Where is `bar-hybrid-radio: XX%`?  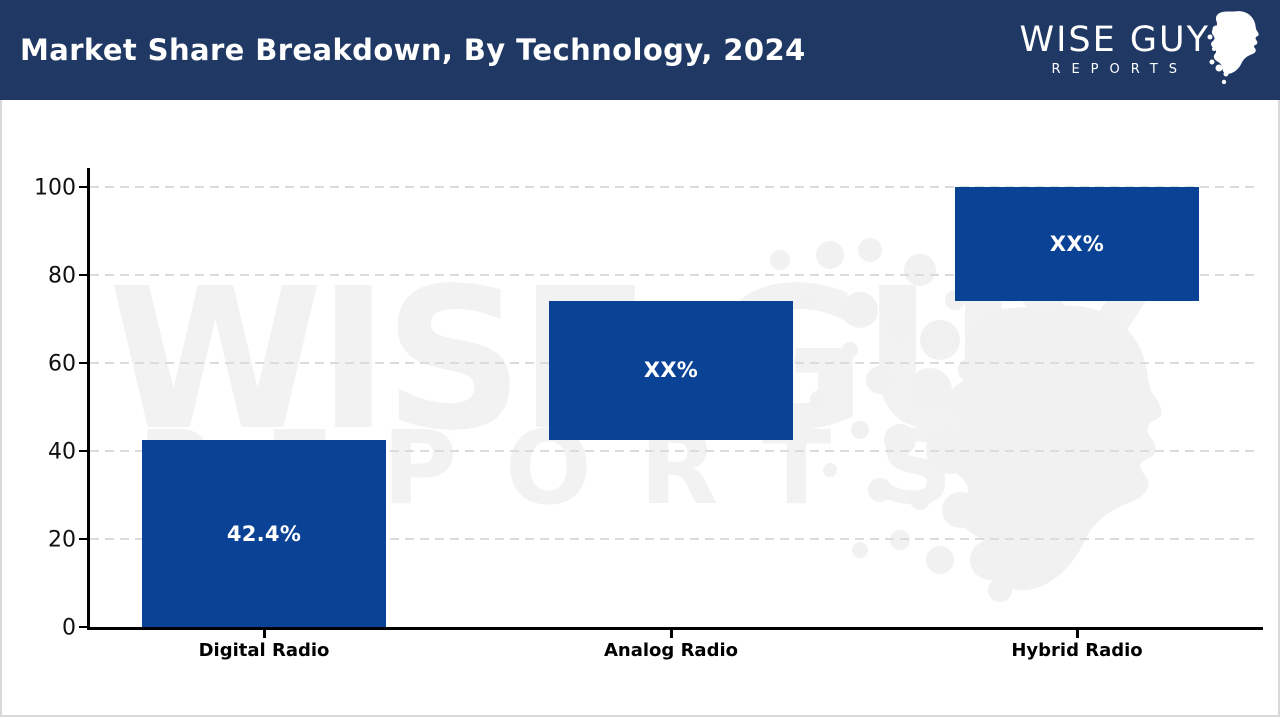
bar-hybrid-radio: XX% is located at coordinates (1077, 244).